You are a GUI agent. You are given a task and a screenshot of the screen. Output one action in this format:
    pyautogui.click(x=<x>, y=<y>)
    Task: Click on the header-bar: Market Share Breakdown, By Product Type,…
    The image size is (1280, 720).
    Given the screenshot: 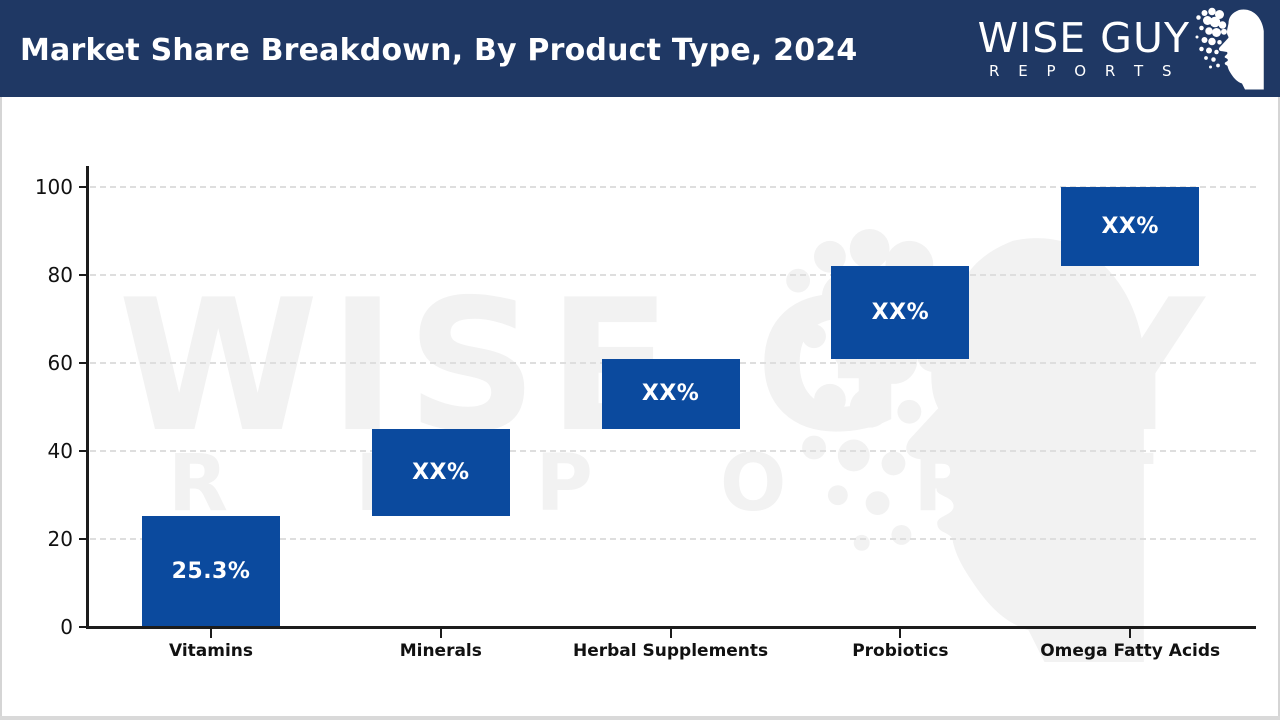 What is the action you would take?
    pyautogui.click(x=640, y=48)
    